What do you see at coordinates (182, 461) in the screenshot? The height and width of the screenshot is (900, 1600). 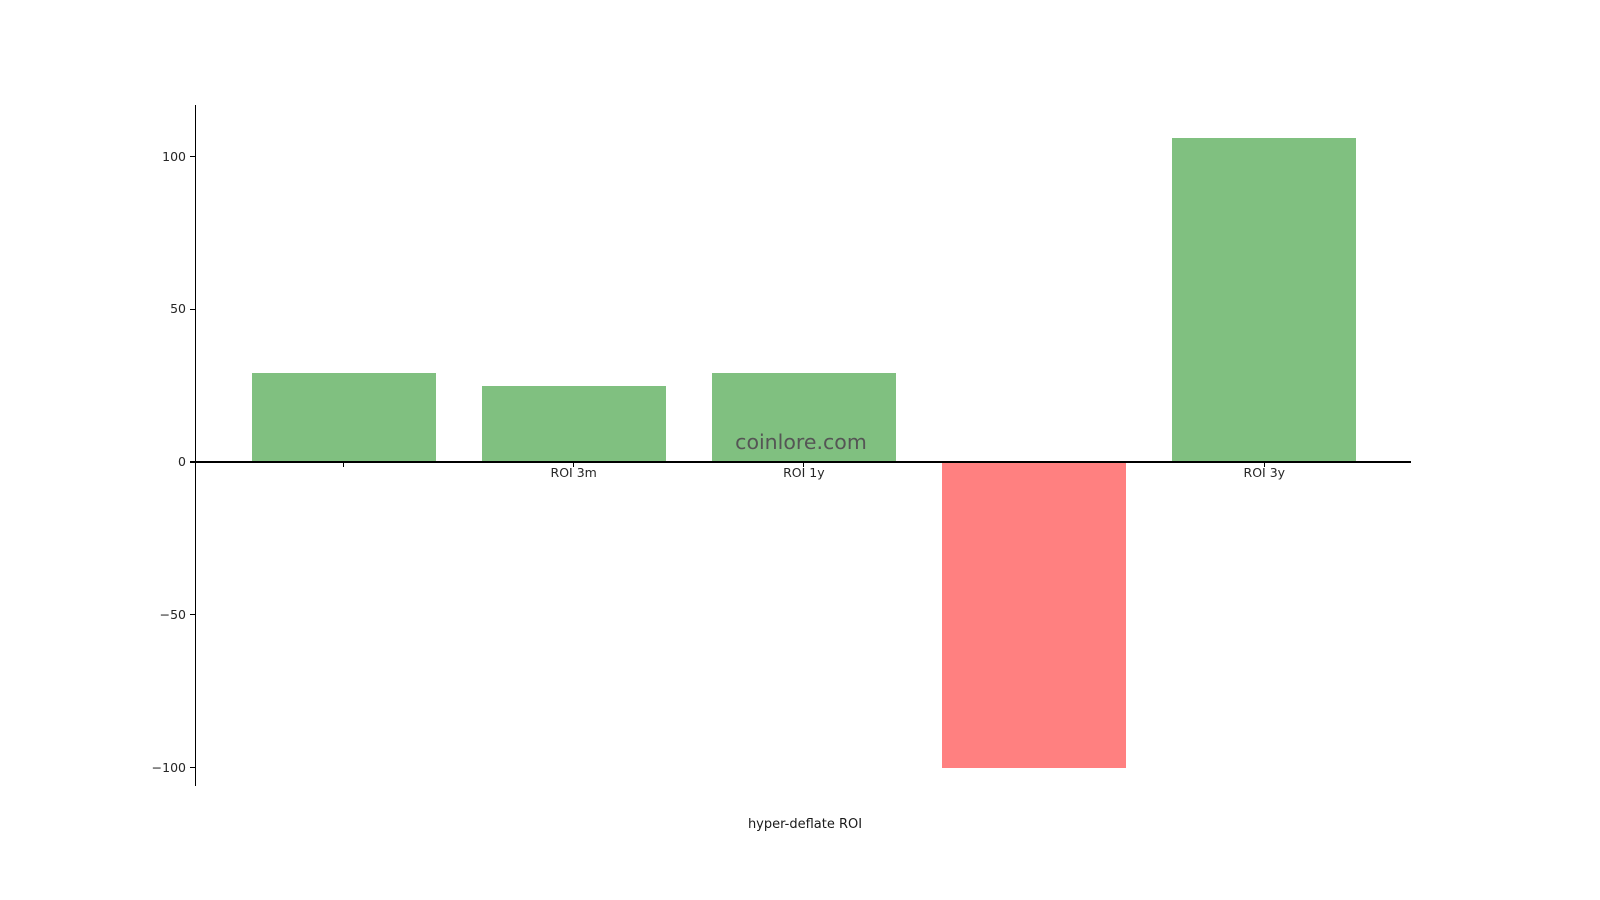 I see `y-tick-label: 0` at bounding box center [182, 461].